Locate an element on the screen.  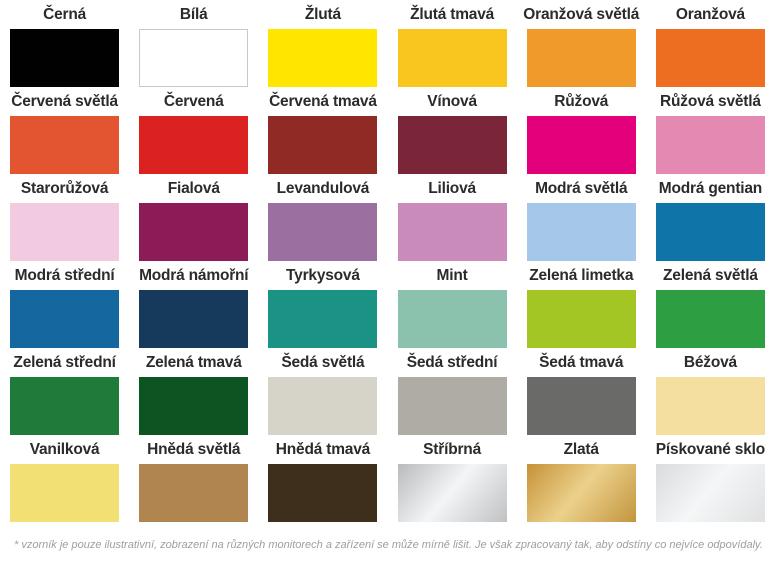
swatch-cell: Stříbrná is located at coordinates (452, 483).